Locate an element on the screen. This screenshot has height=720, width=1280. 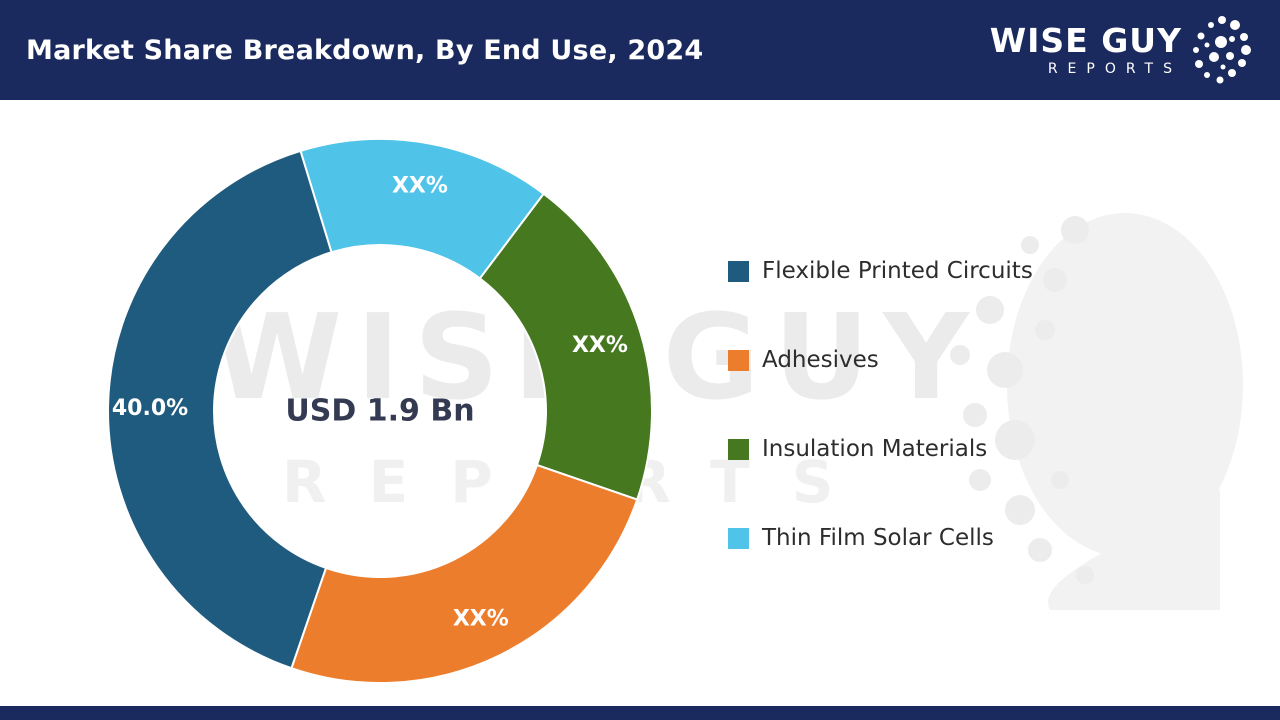
legend-label: Adhesives is located at coordinates (820, 360).